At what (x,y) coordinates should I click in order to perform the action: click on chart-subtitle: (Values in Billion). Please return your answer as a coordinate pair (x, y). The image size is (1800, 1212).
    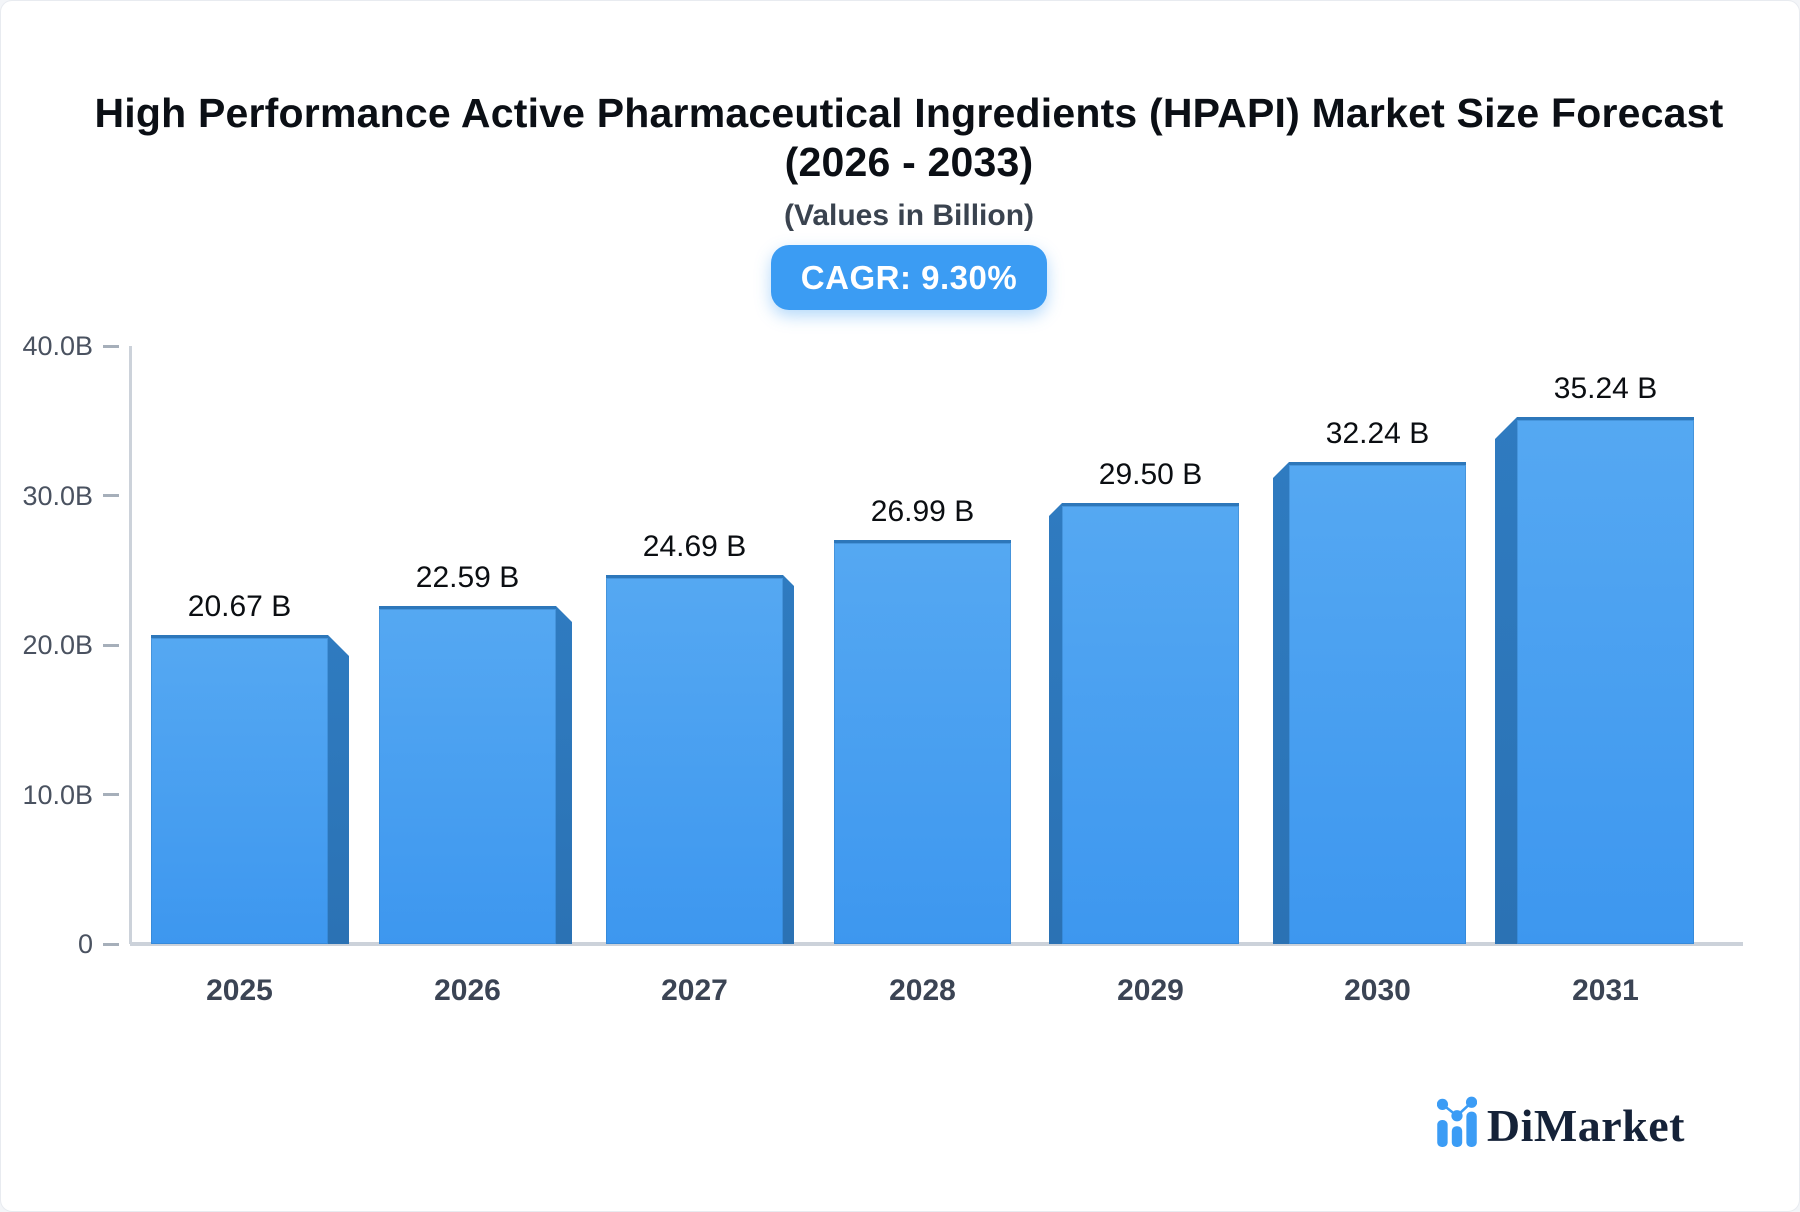
    Looking at the image, I should click on (909, 216).